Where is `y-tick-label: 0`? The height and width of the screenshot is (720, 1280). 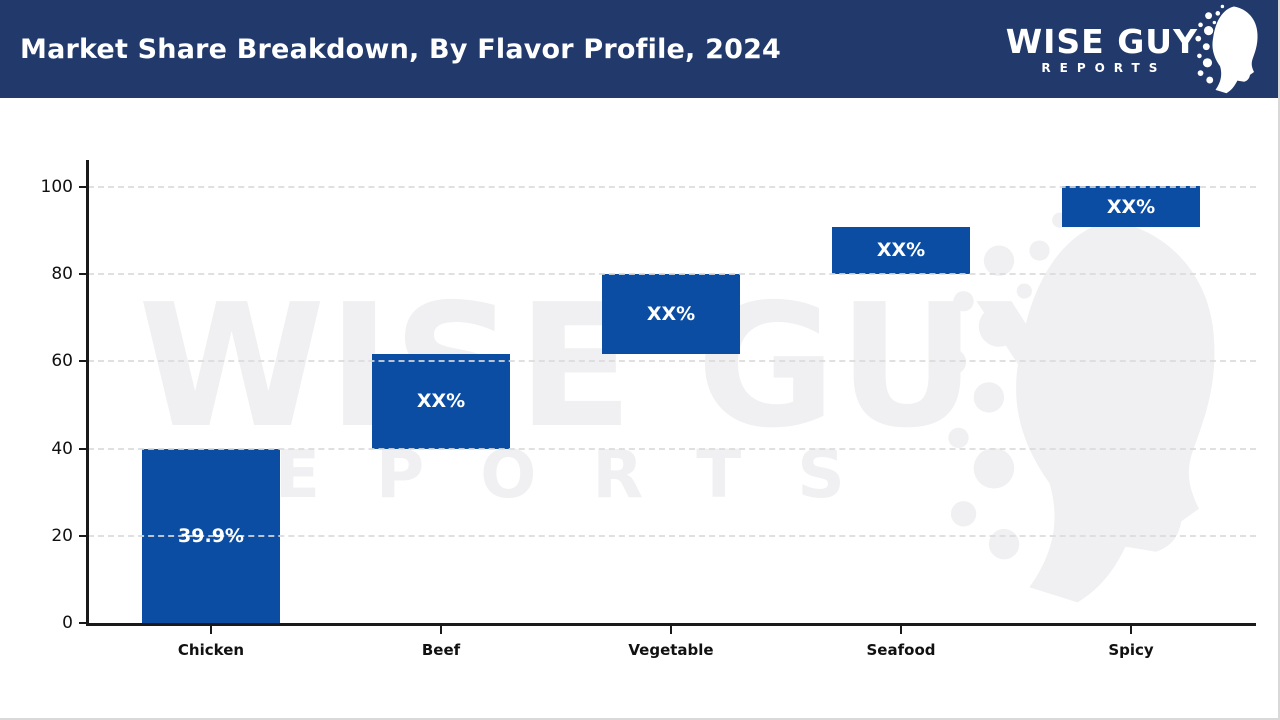
y-tick-label: 0 is located at coordinates (67, 623).